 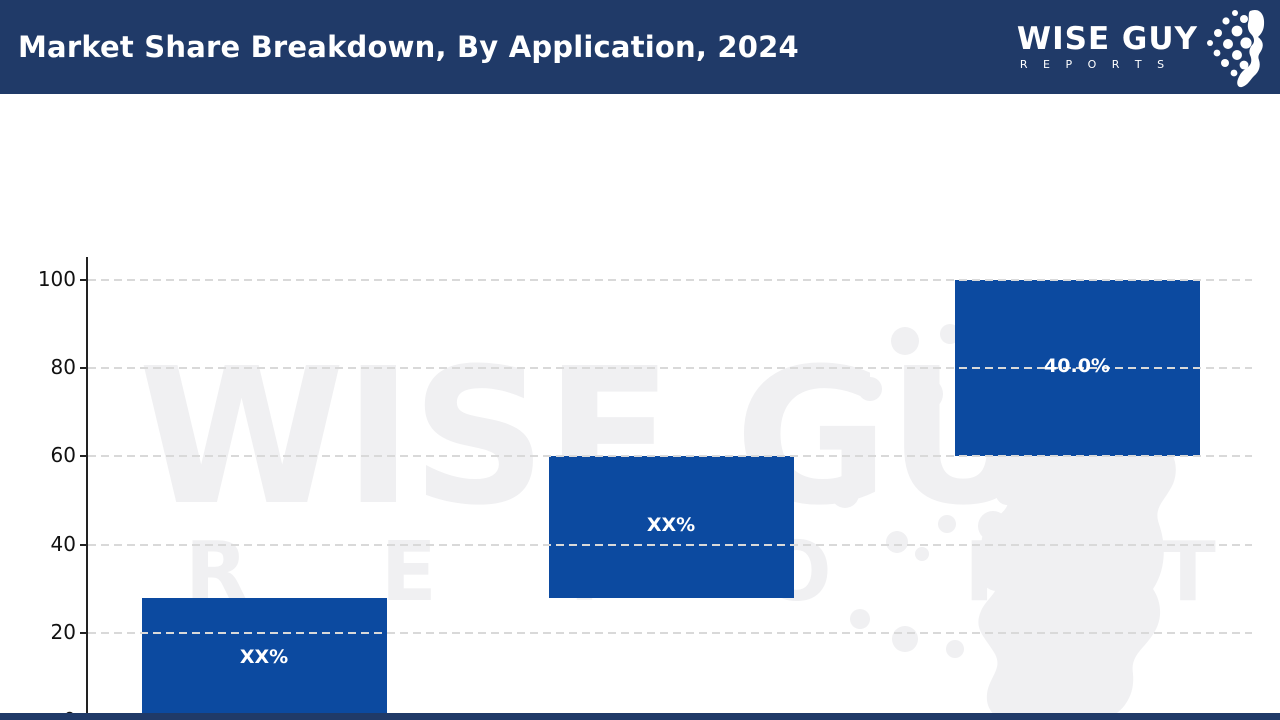 I want to click on brand-logo: WISE GUY R E P O R T S, so click(x=1141, y=47).